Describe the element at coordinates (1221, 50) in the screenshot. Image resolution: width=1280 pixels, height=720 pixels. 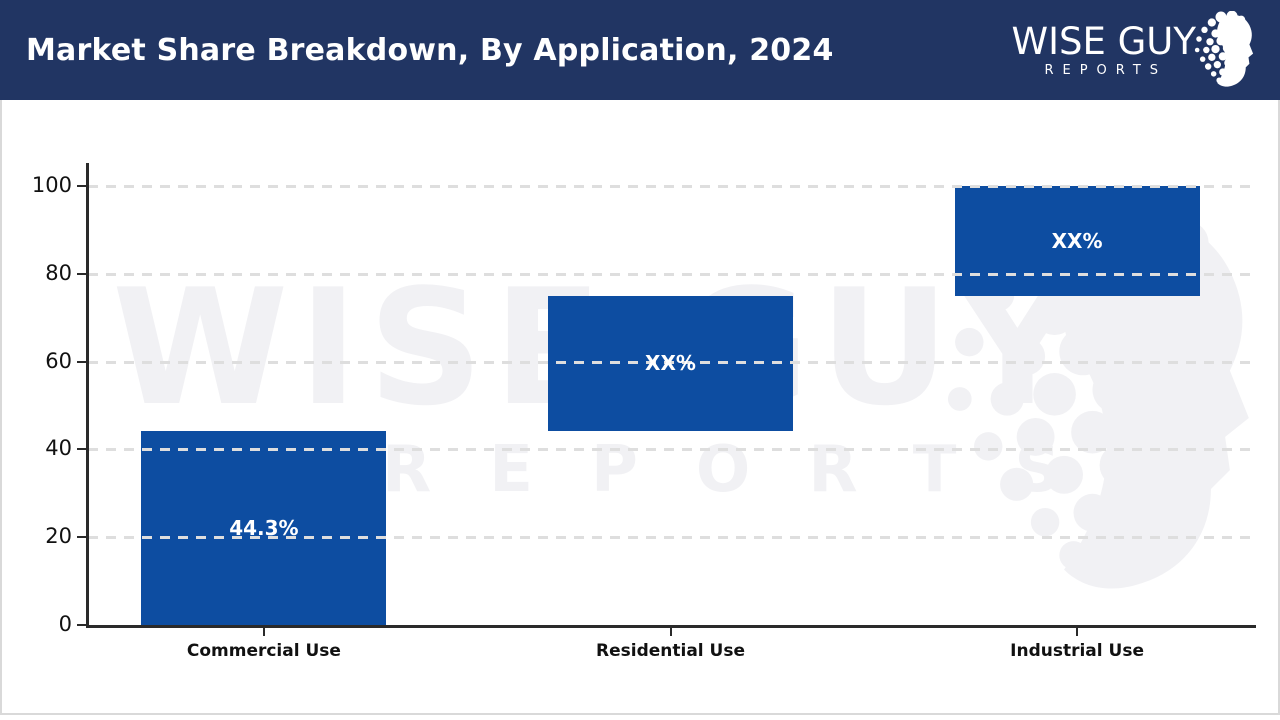
I see `head-dots-icon` at that location.